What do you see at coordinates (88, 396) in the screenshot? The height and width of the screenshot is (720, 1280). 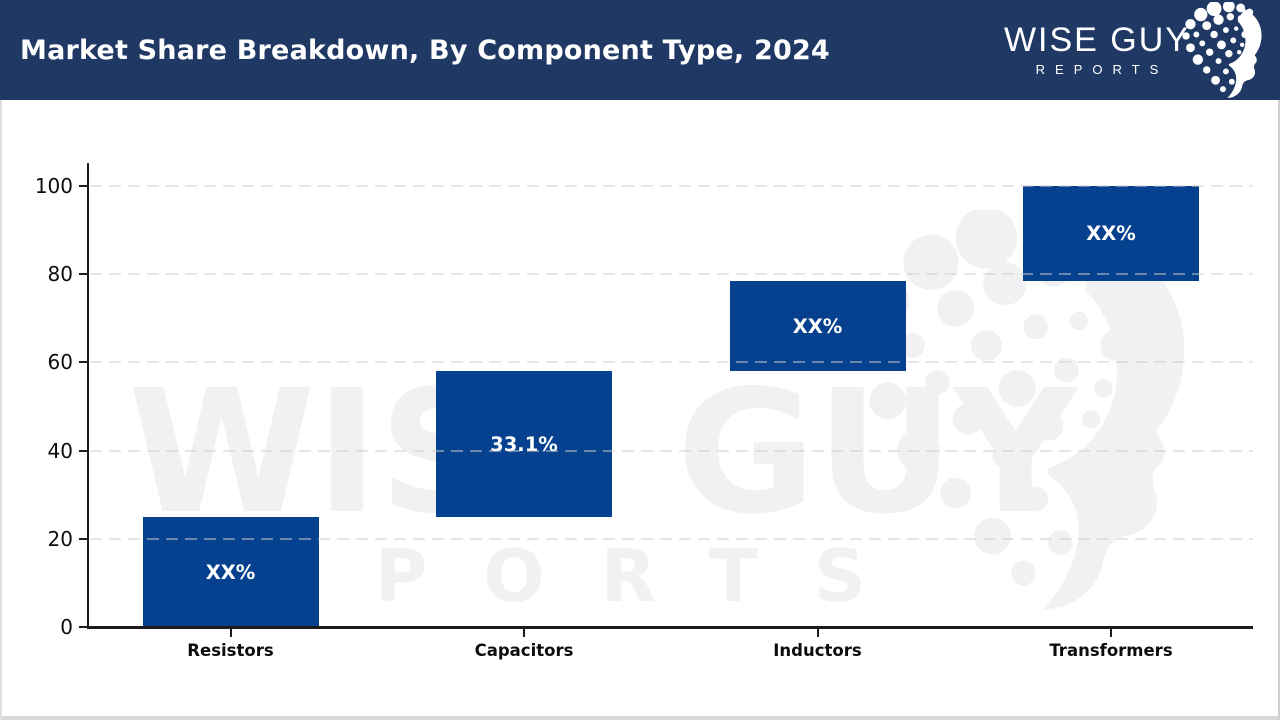 I see `y-axis-line` at bounding box center [88, 396].